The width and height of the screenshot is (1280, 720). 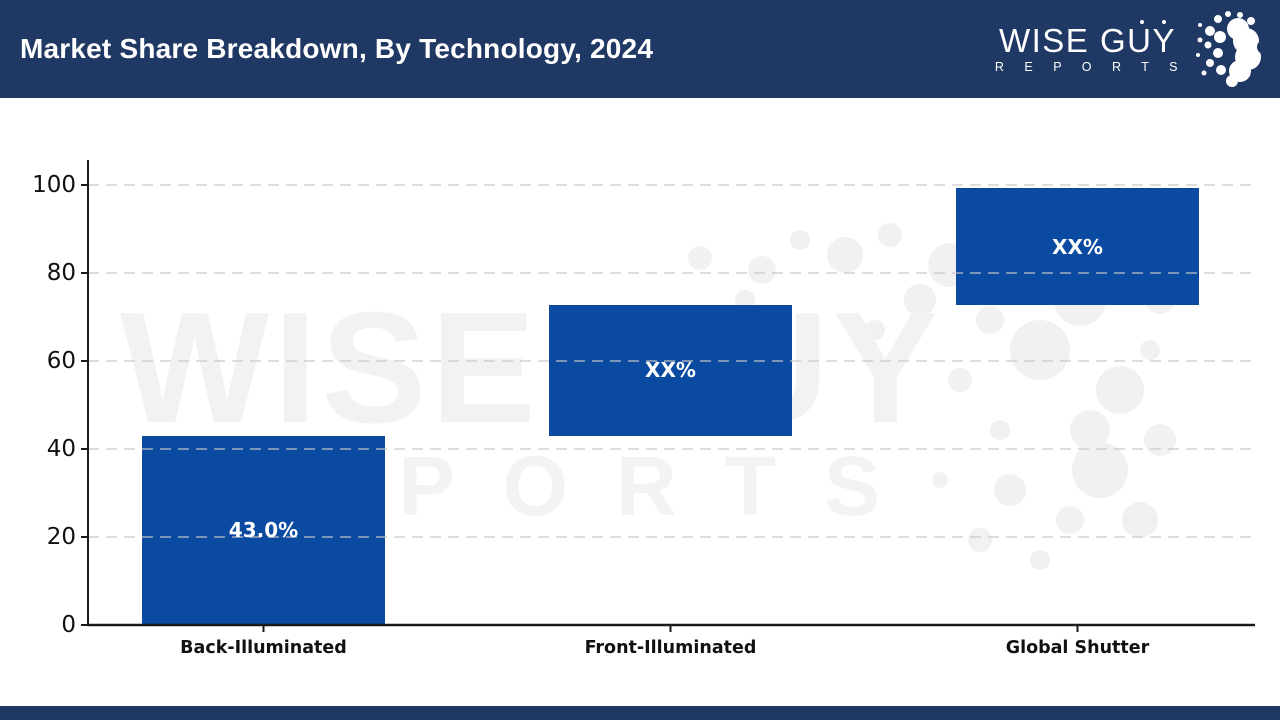 I want to click on logo-subtitle: R E P O R T S, so click(x=1090, y=67).